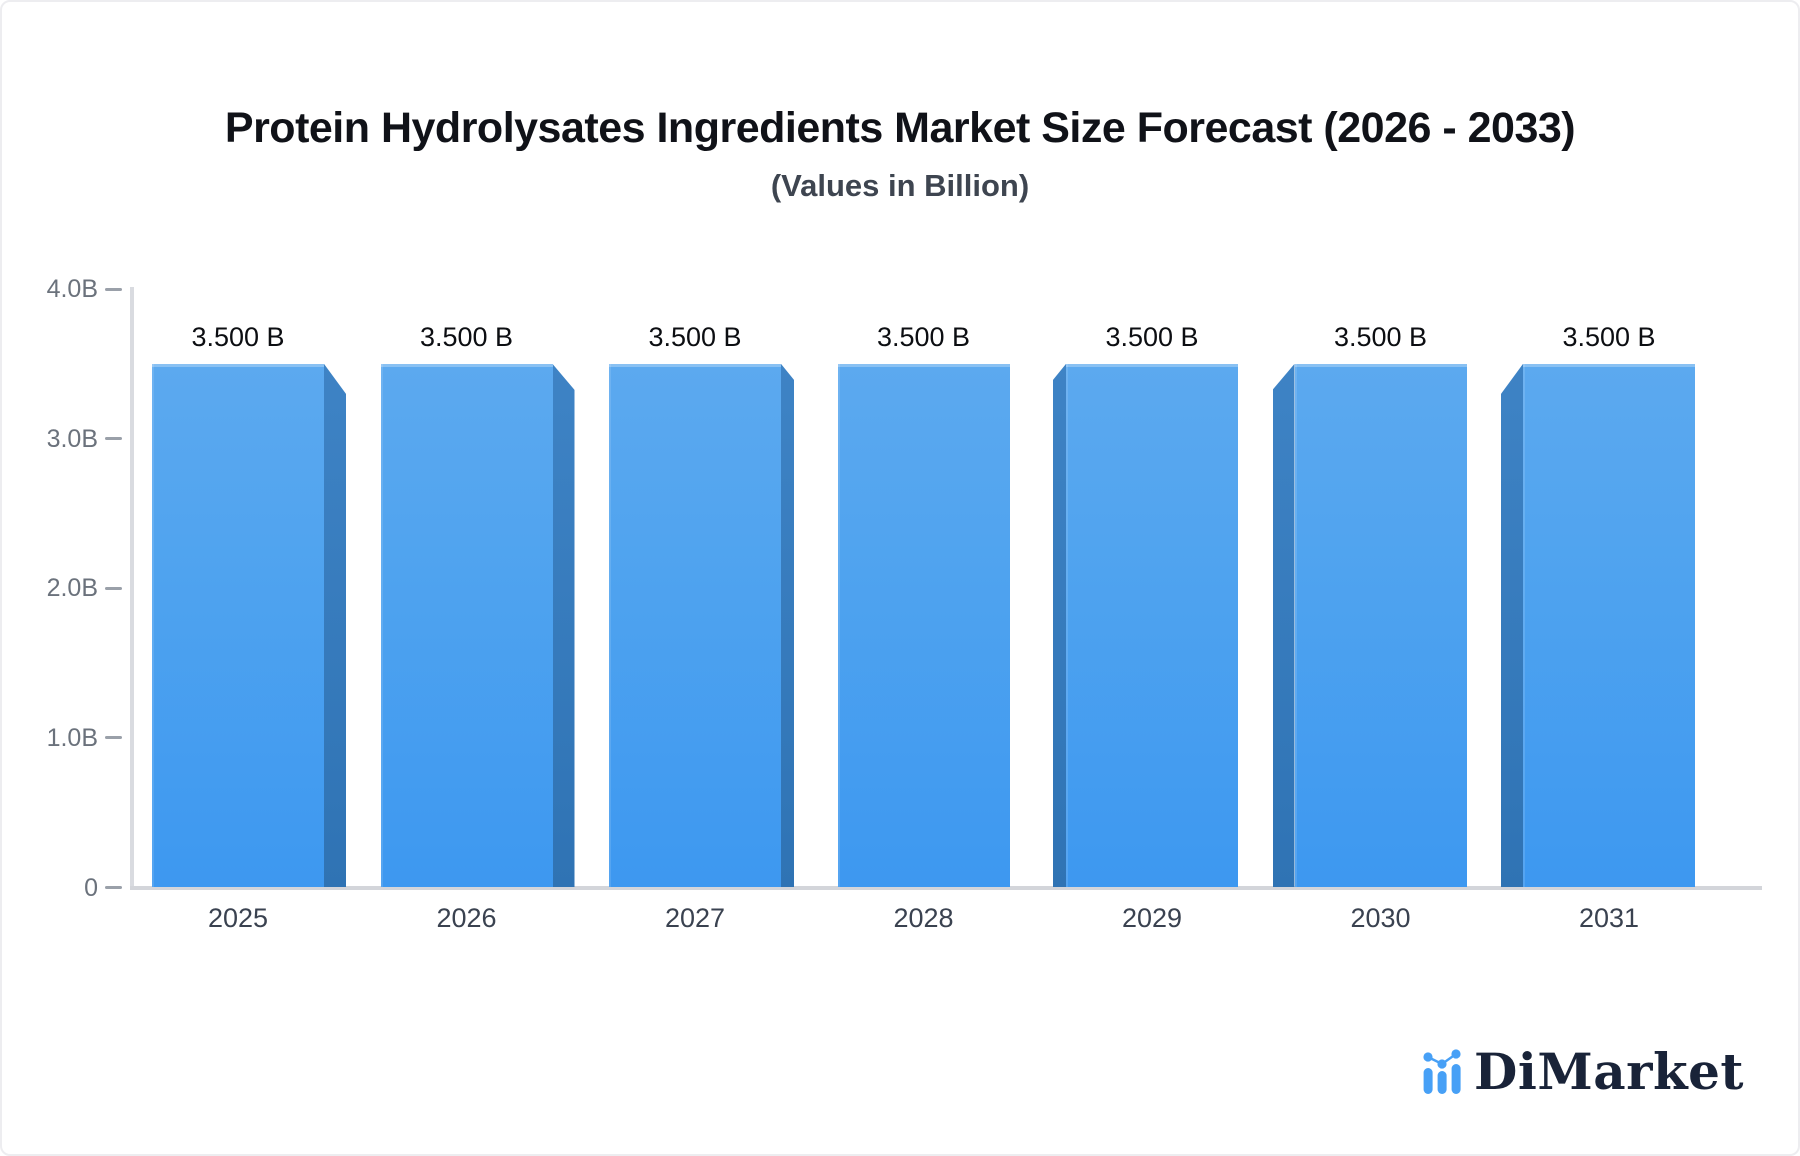 Image resolution: width=1800 pixels, height=1156 pixels. What do you see at coordinates (787, 625) in the screenshot?
I see `bar-side-2027` at bounding box center [787, 625].